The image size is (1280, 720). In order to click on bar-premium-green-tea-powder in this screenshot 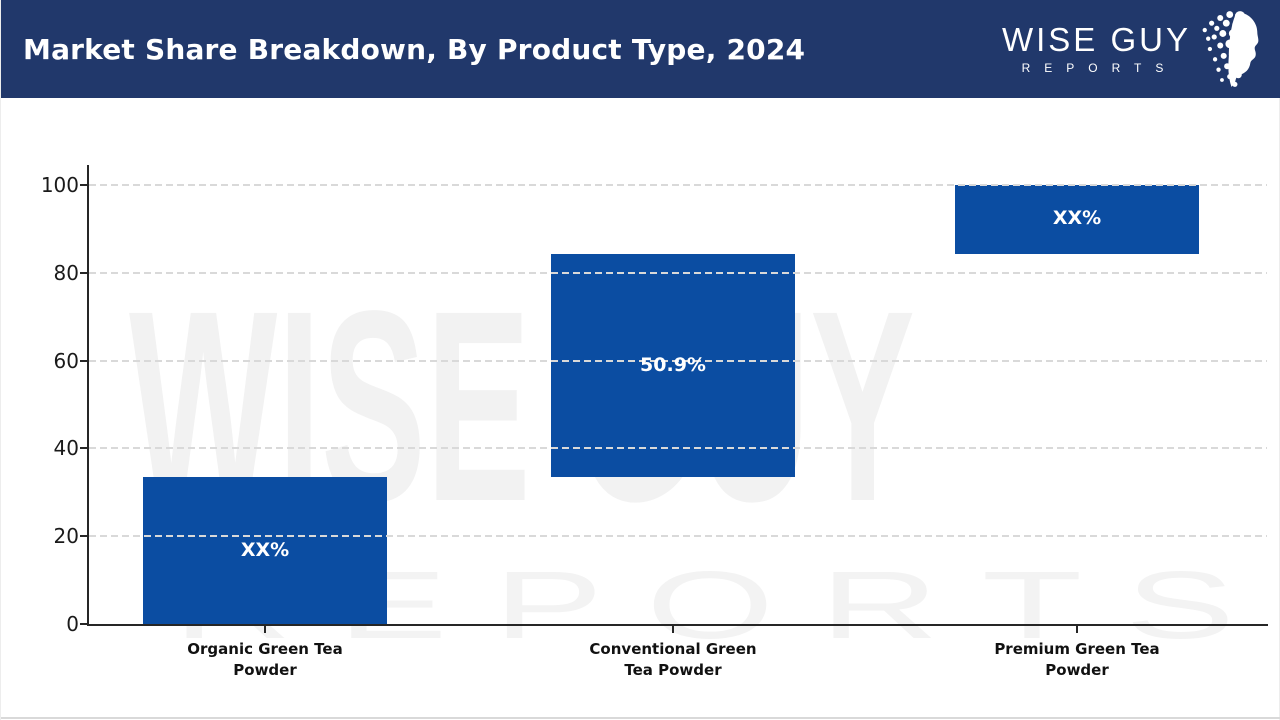, I will do `click(1077, 219)`.